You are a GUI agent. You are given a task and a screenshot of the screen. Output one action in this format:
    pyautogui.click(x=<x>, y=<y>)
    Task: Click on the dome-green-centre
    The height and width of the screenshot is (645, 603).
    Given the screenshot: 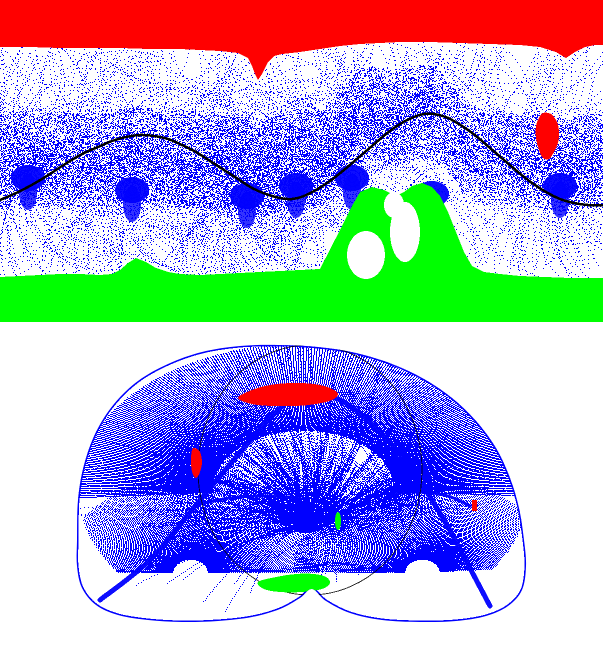 What is the action you would take?
    pyautogui.click(x=338, y=521)
    